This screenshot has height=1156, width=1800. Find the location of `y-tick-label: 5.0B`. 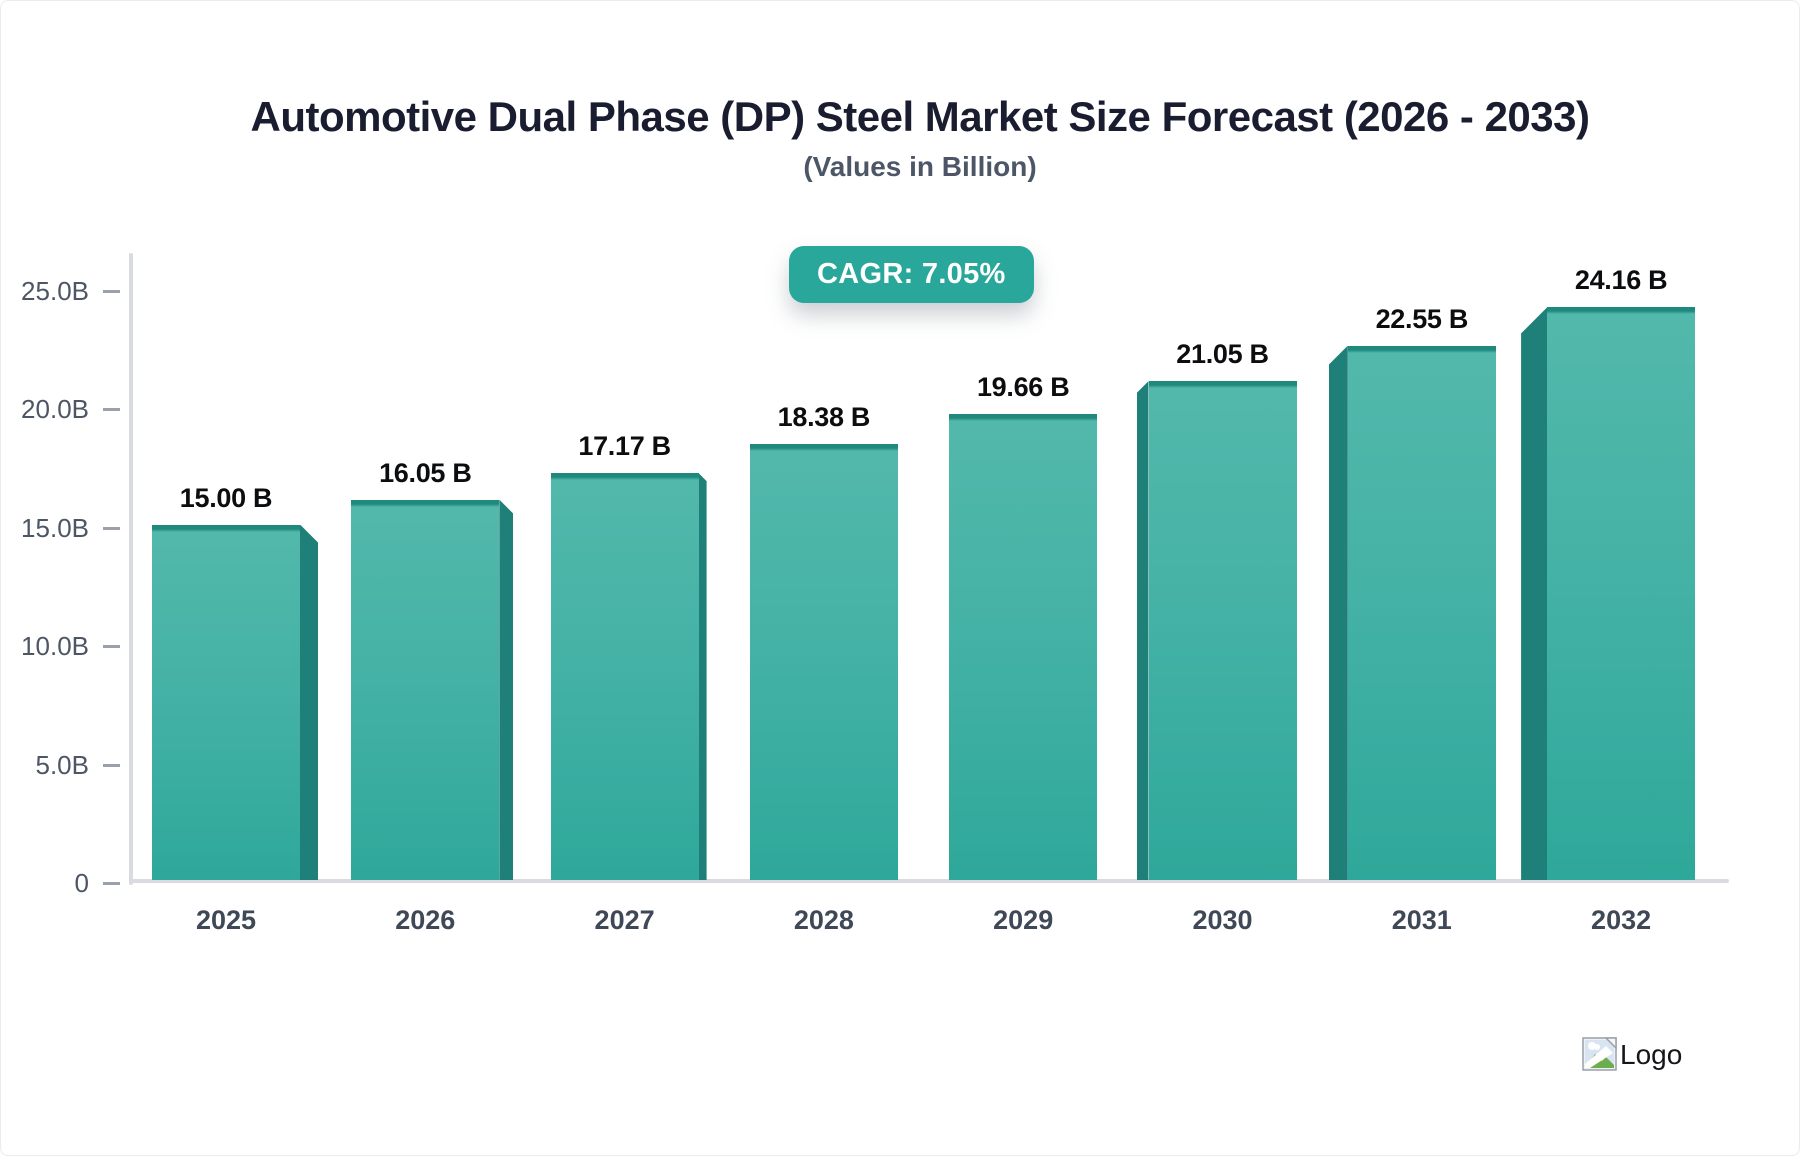

y-tick-label: 5.0B is located at coordinates (62, 764).